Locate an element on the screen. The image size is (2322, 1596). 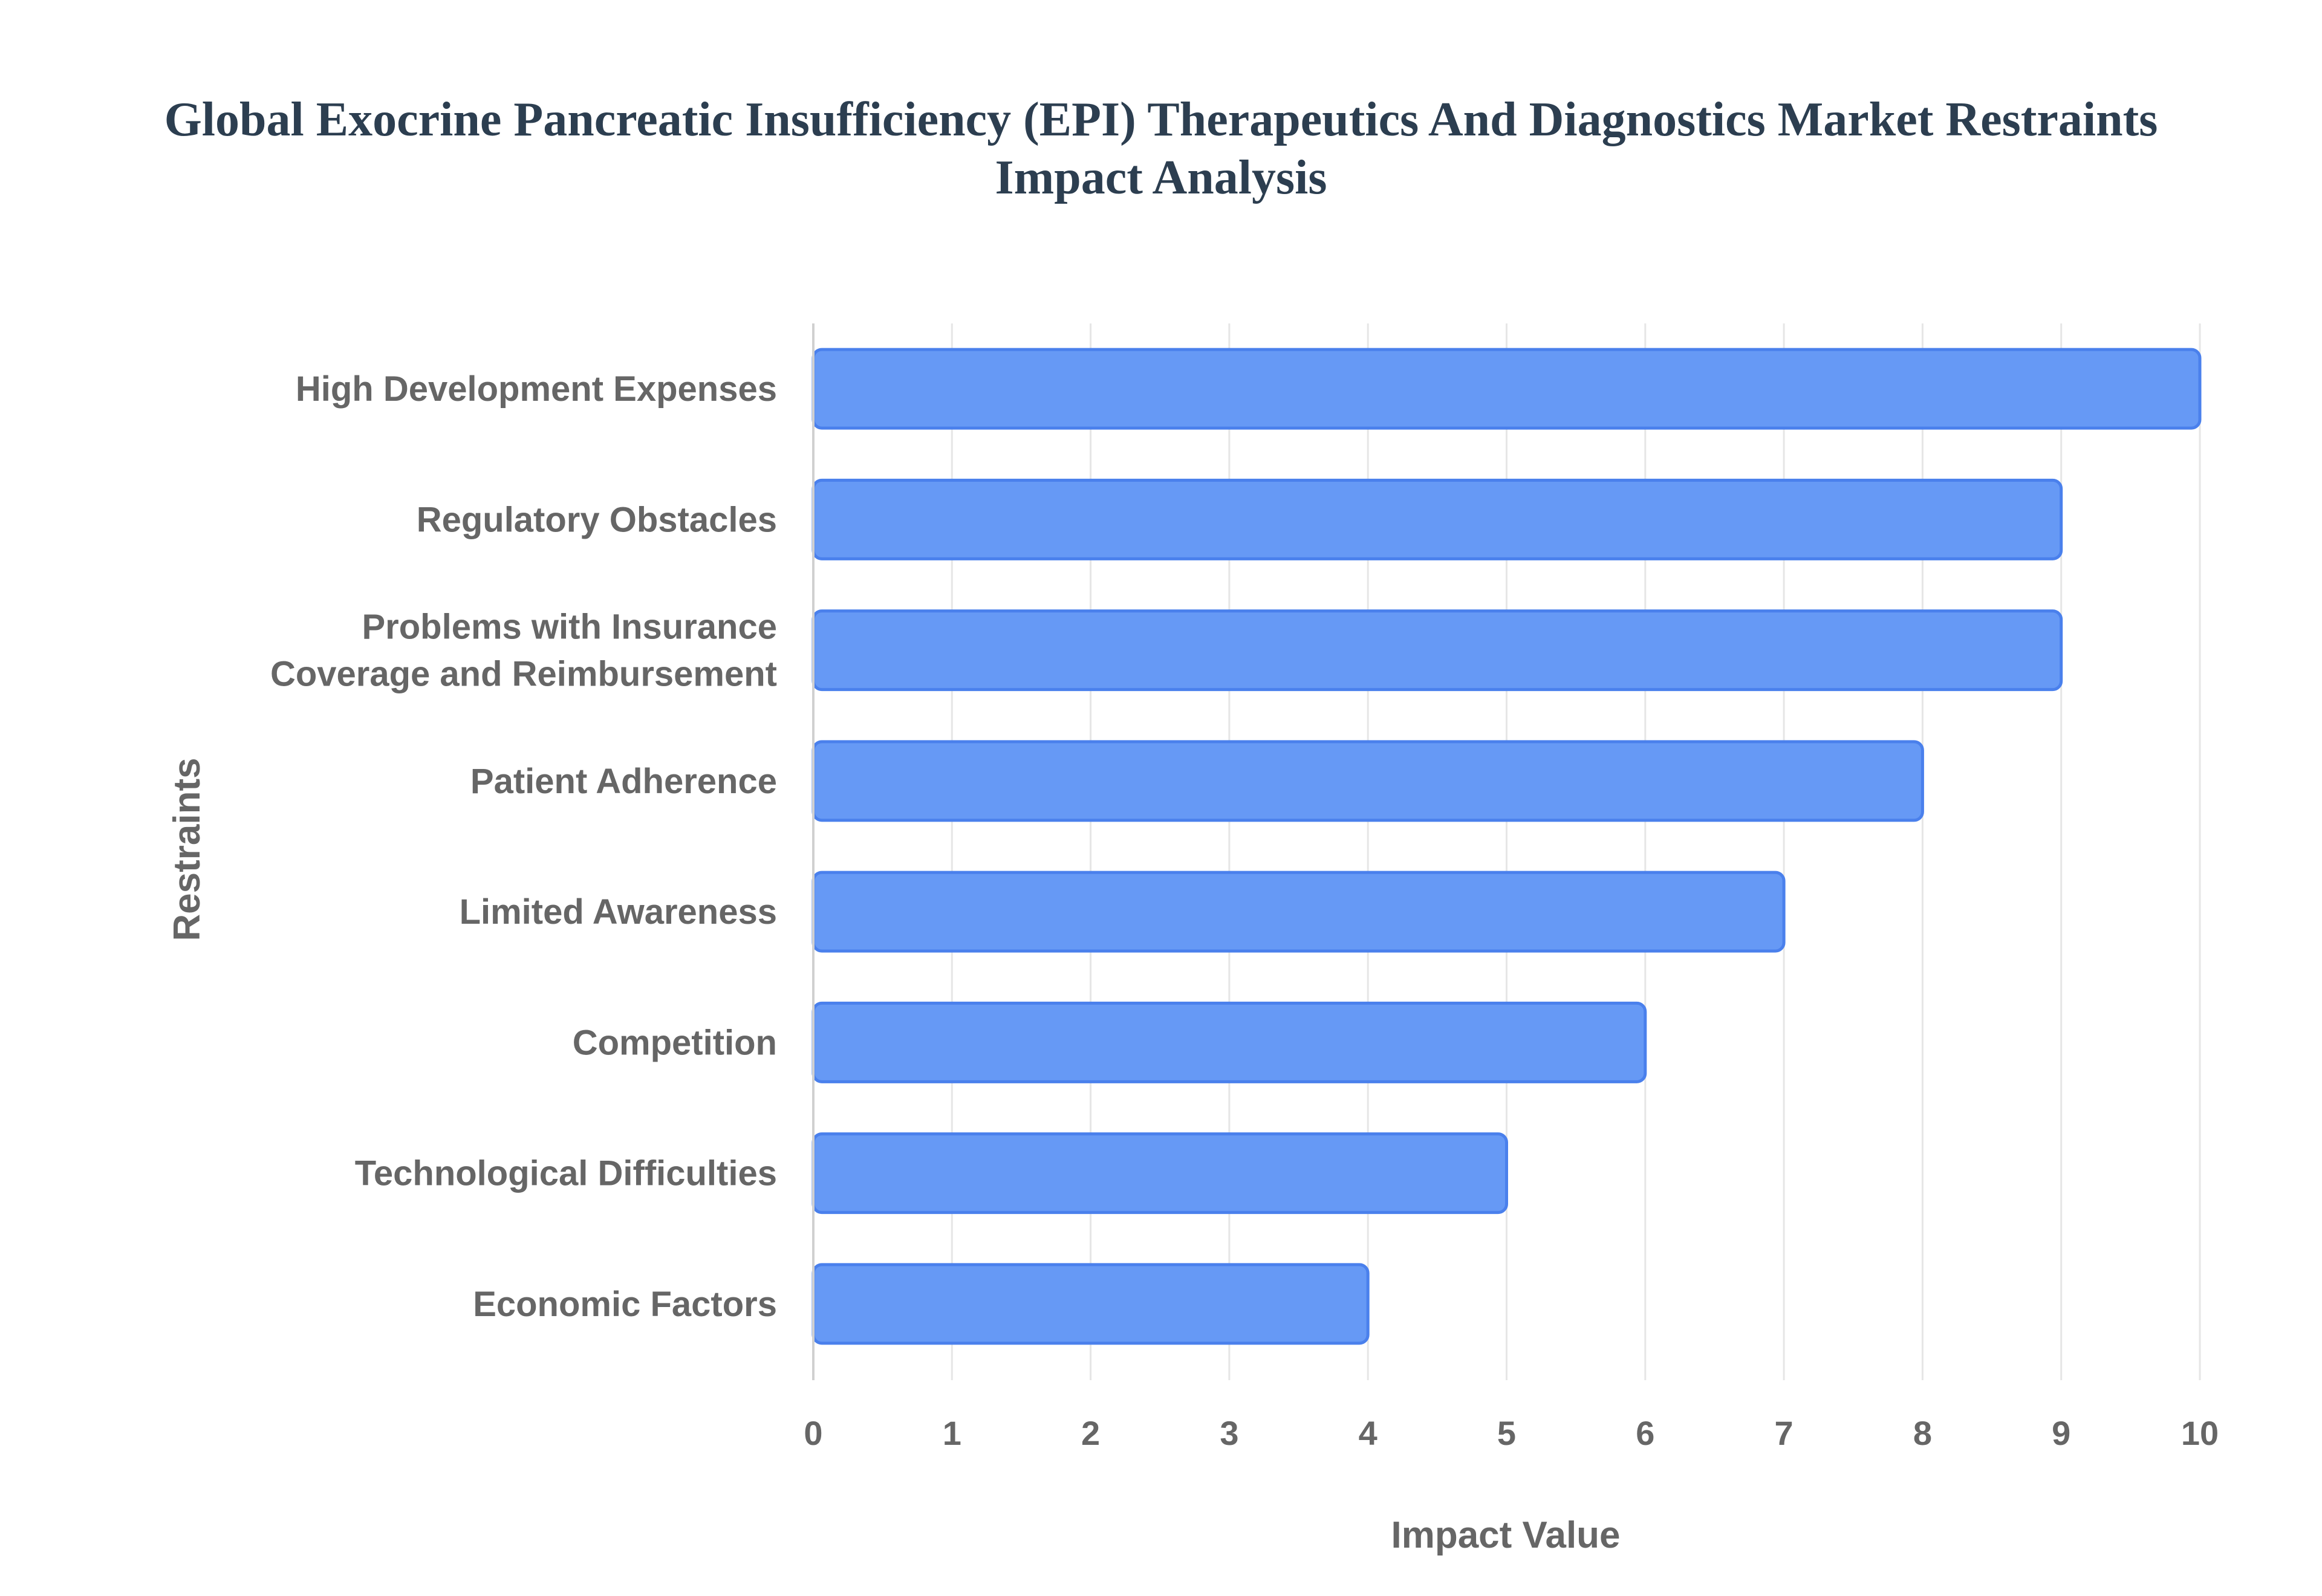
y-category-label-line: Economic Factors is located at coordinates (625, 1304).